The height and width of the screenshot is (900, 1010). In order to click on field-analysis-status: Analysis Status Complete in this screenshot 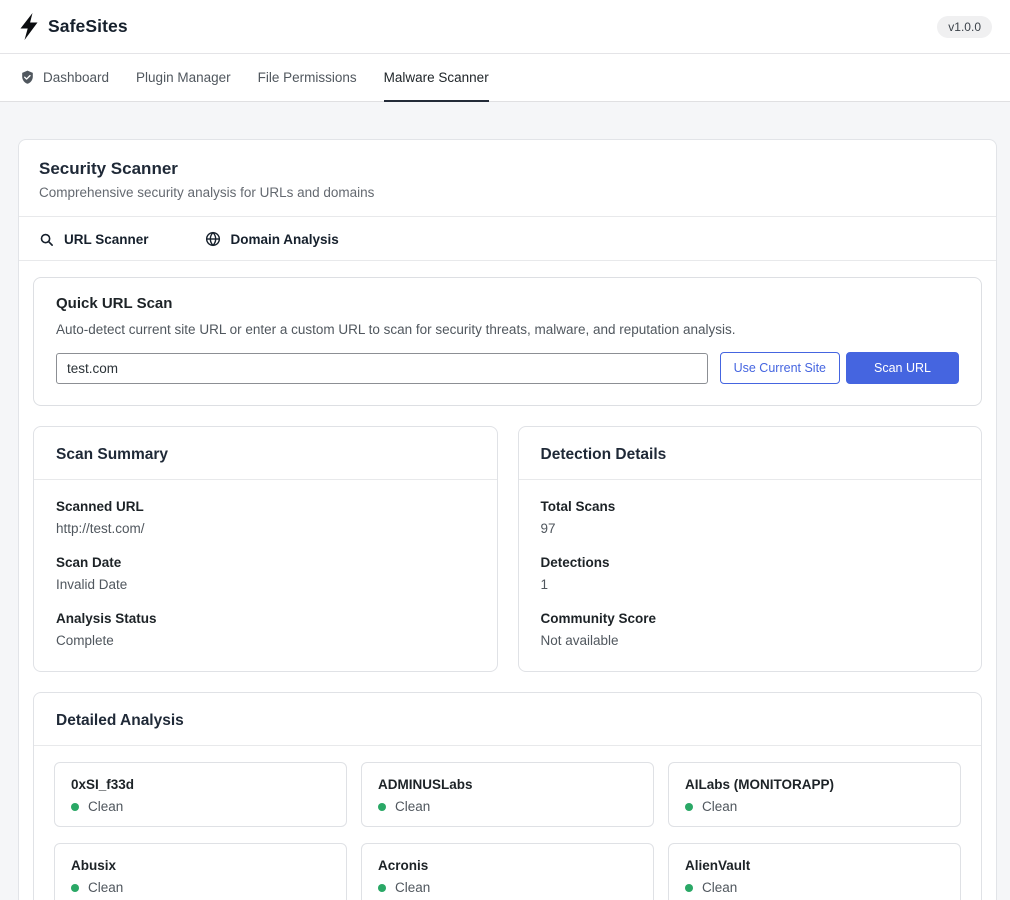, I will do `click(265, 629)`.